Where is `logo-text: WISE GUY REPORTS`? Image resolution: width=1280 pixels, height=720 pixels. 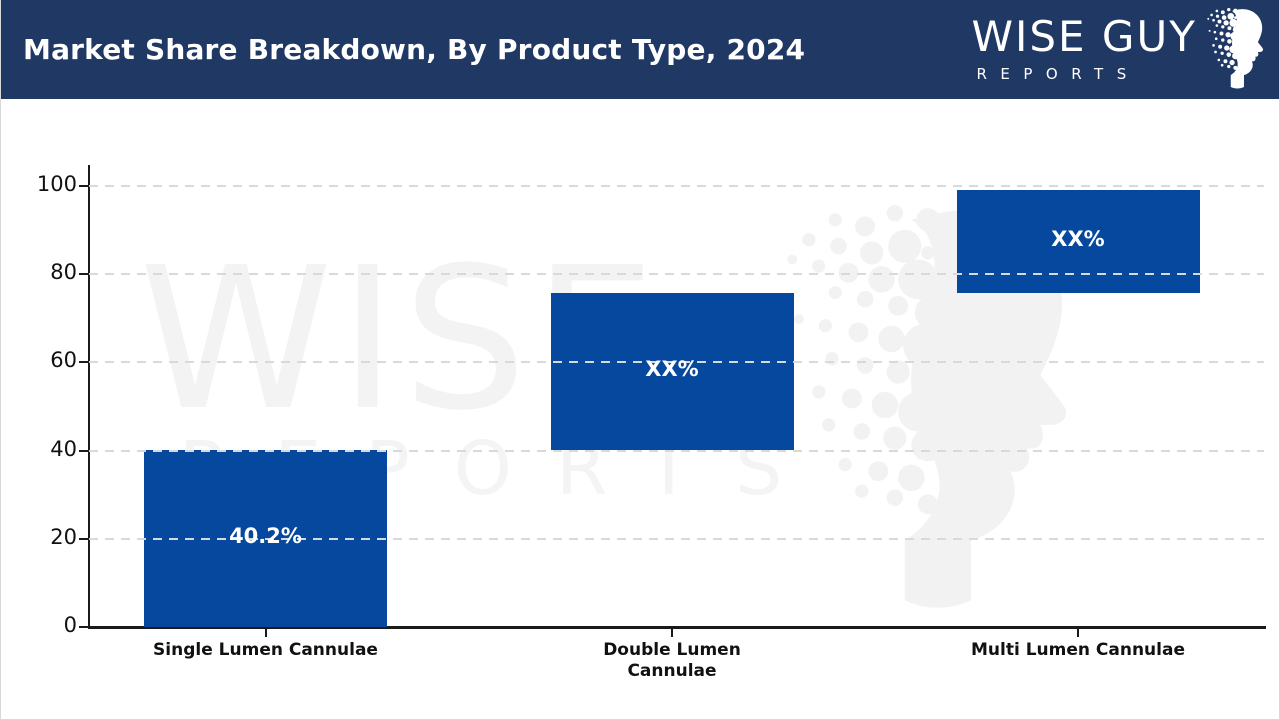 logo-text: WISE GUY REPORTS is located at coordinates (1084, 48).